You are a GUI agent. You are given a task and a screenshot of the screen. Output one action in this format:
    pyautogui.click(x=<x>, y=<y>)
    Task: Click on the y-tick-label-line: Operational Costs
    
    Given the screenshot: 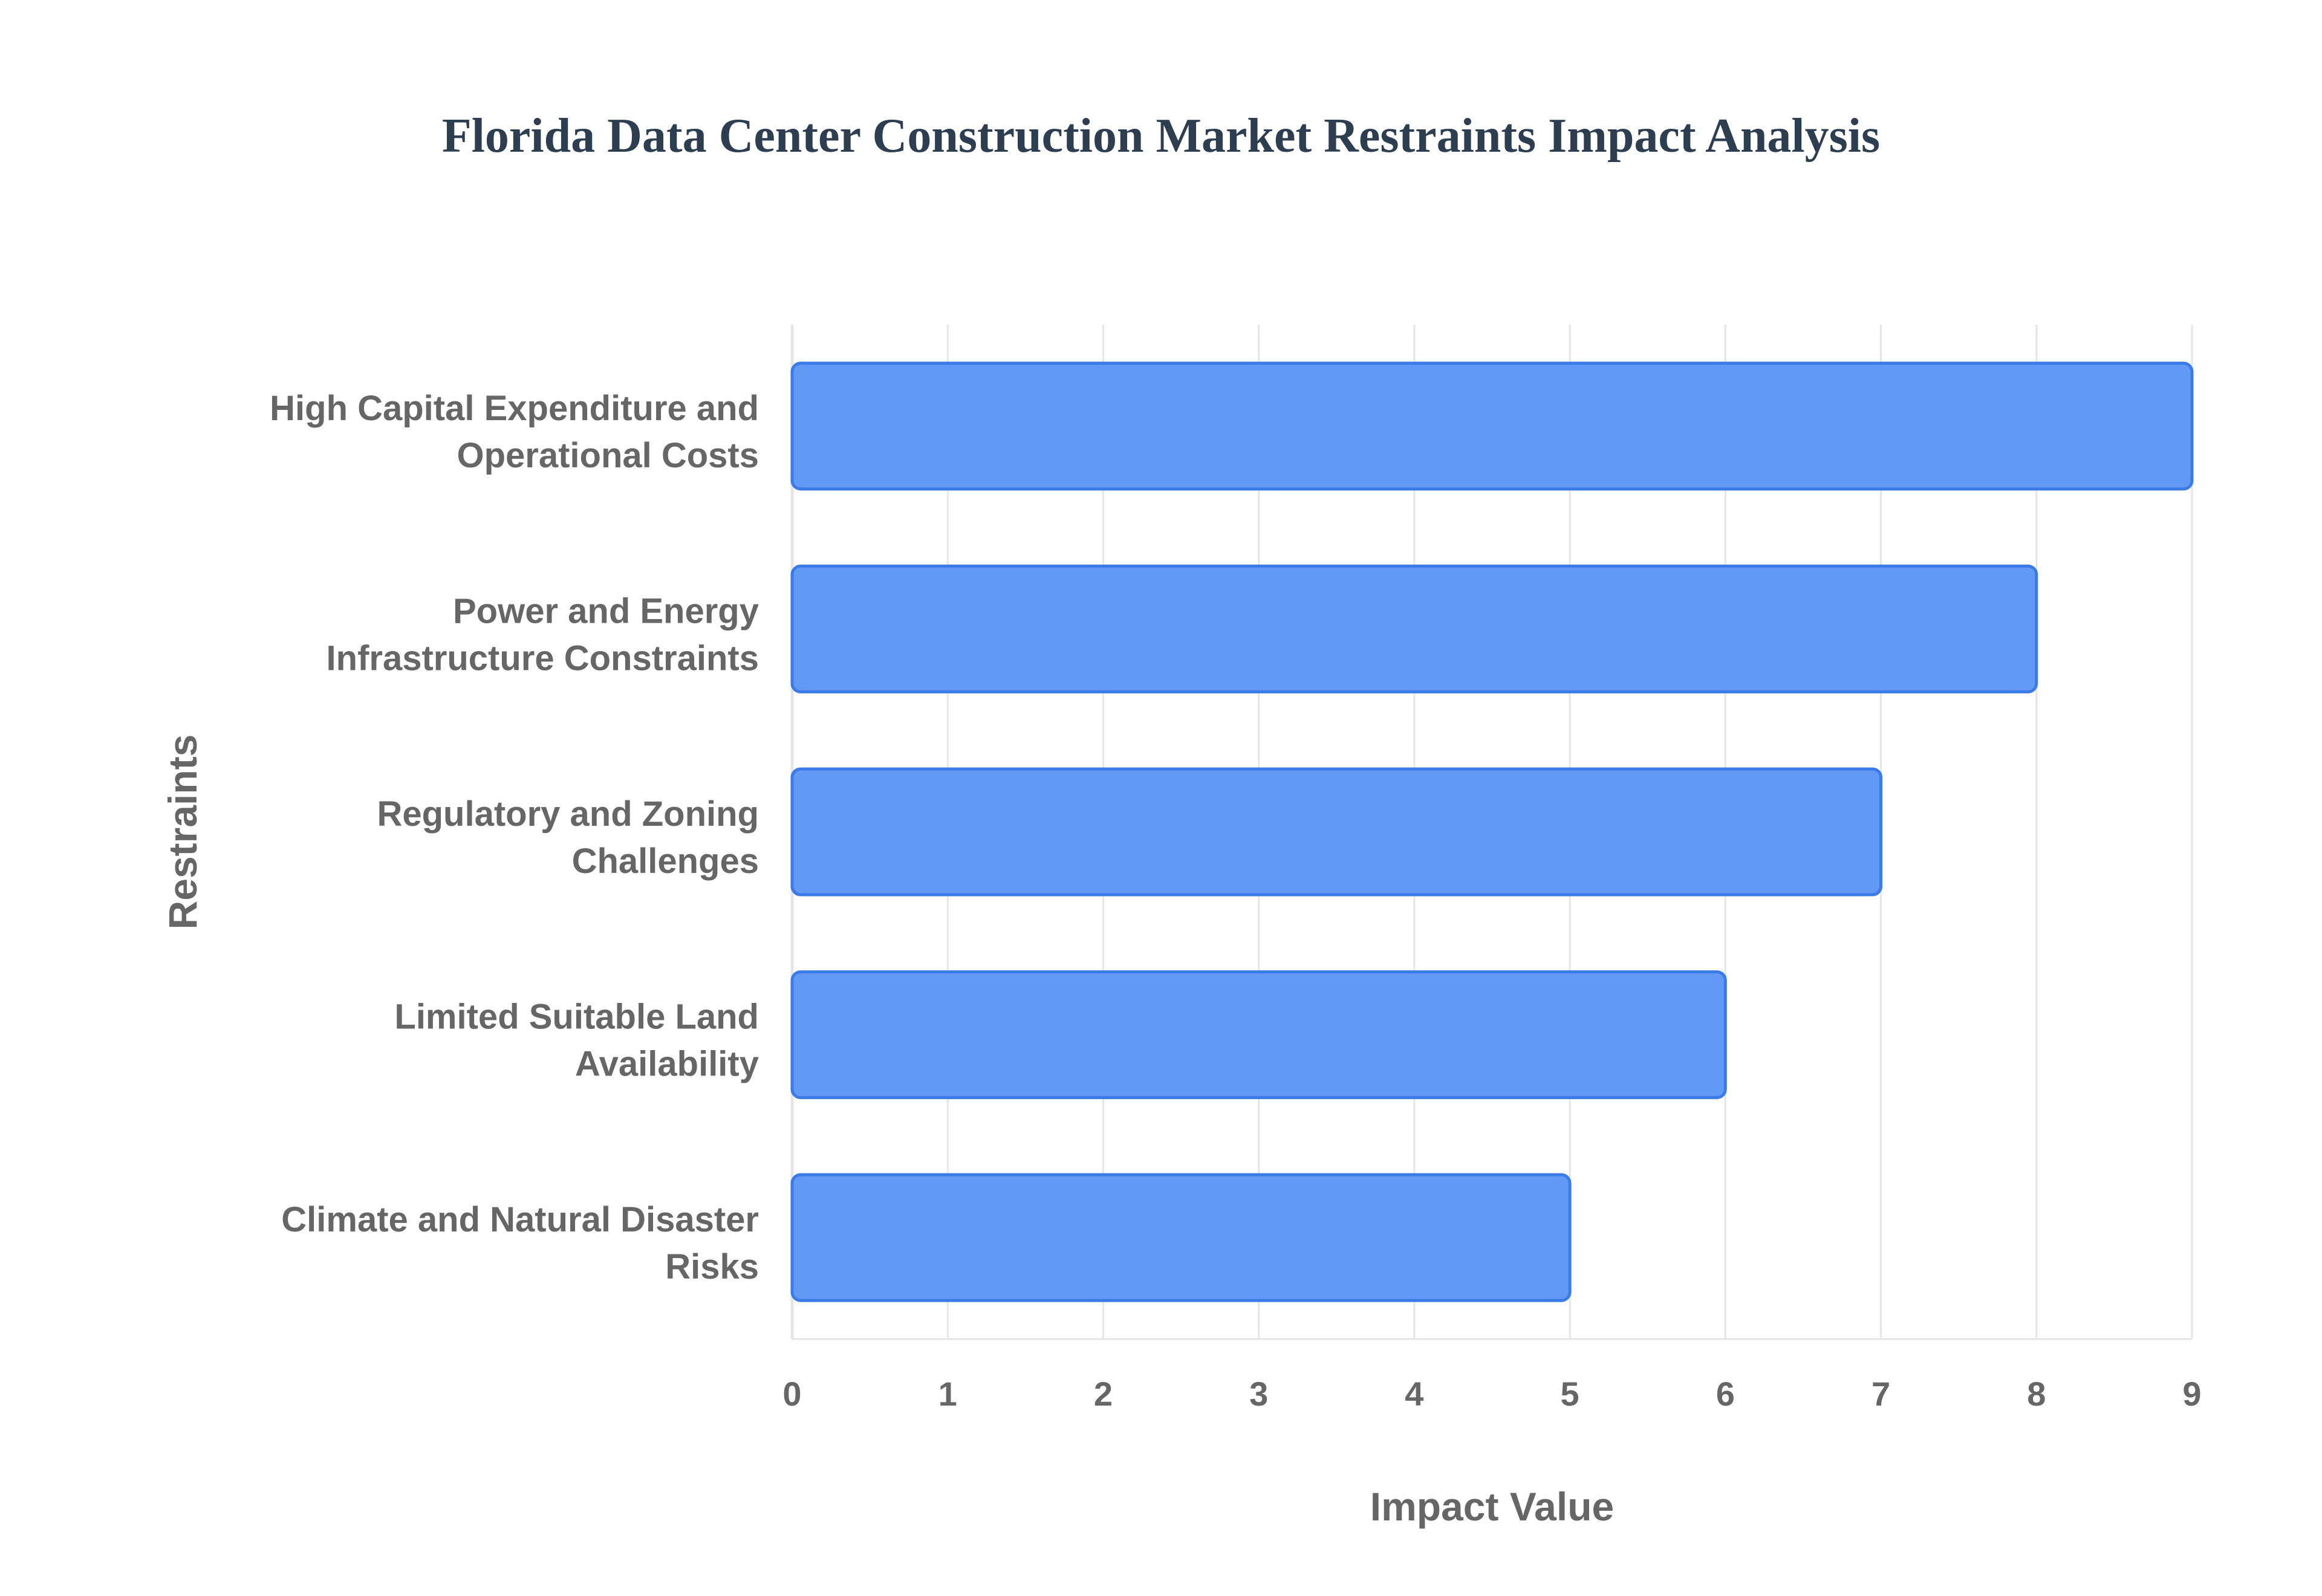 What is the action you would take?
    pyautogui.click(x=608, y=455)
    